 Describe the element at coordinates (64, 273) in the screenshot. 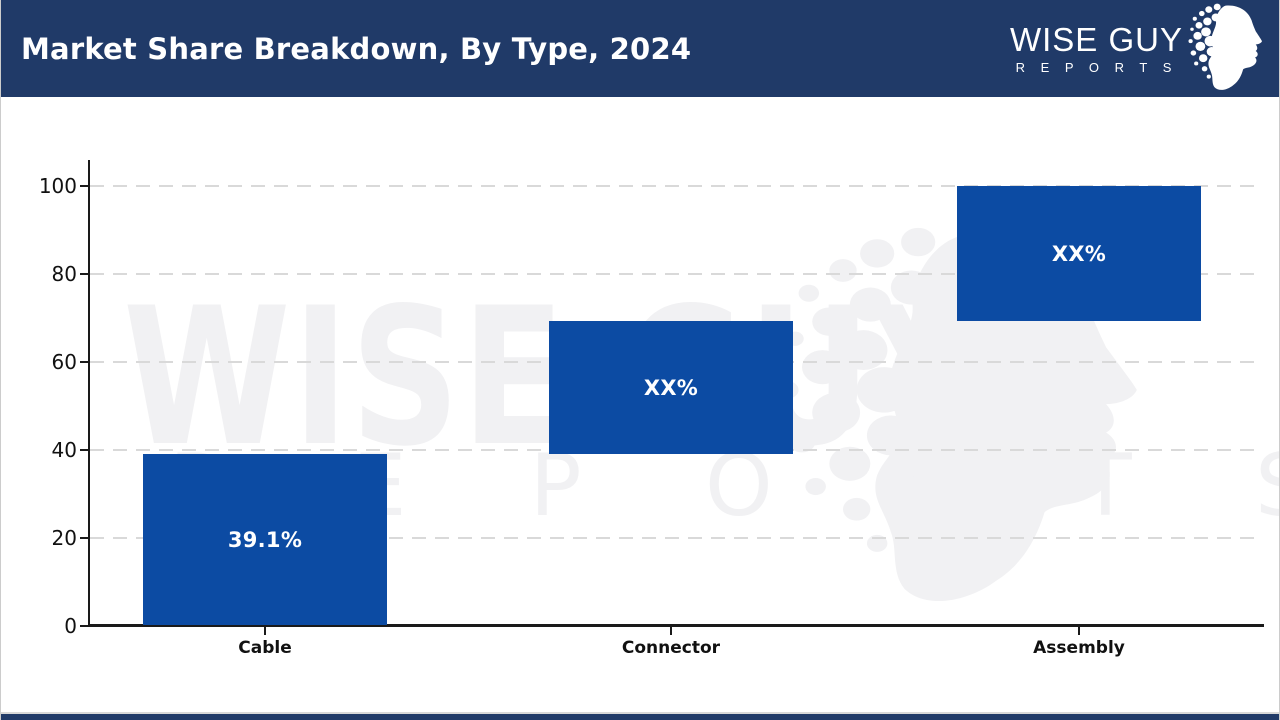

I see `y-tick-label: 80` at that location.